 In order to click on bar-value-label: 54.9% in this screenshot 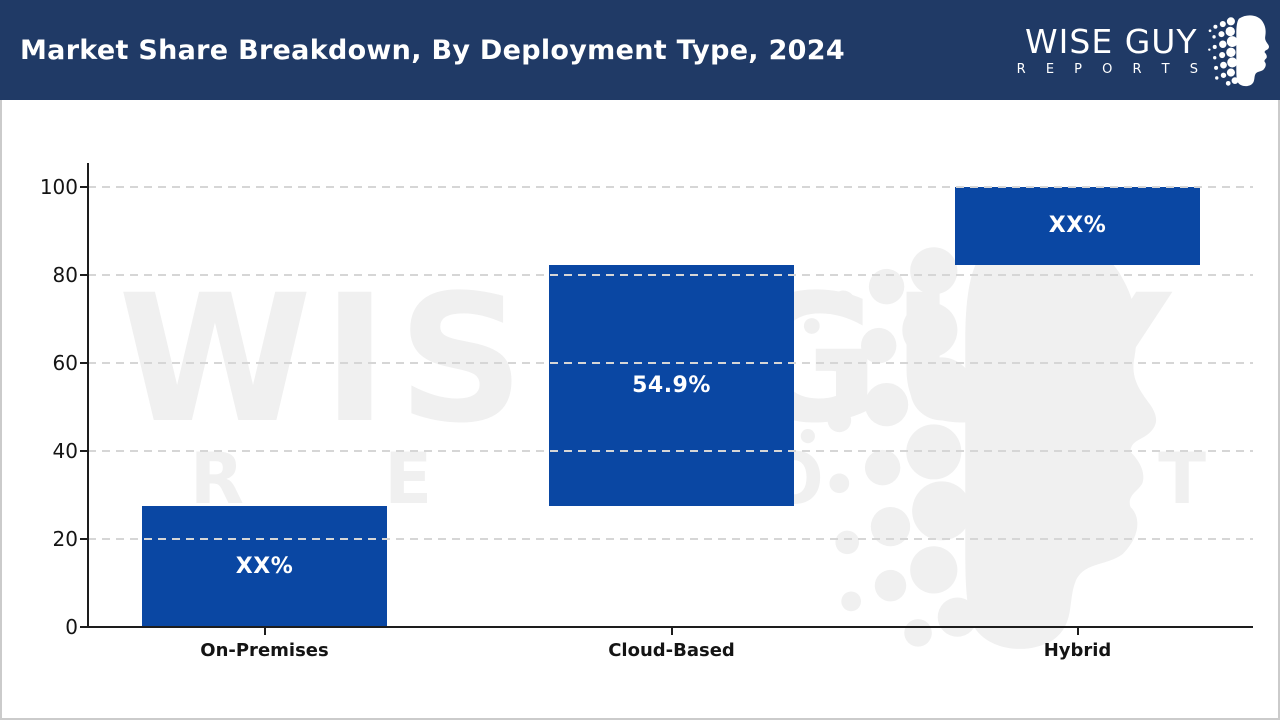, I will do `click(671, 386)`.